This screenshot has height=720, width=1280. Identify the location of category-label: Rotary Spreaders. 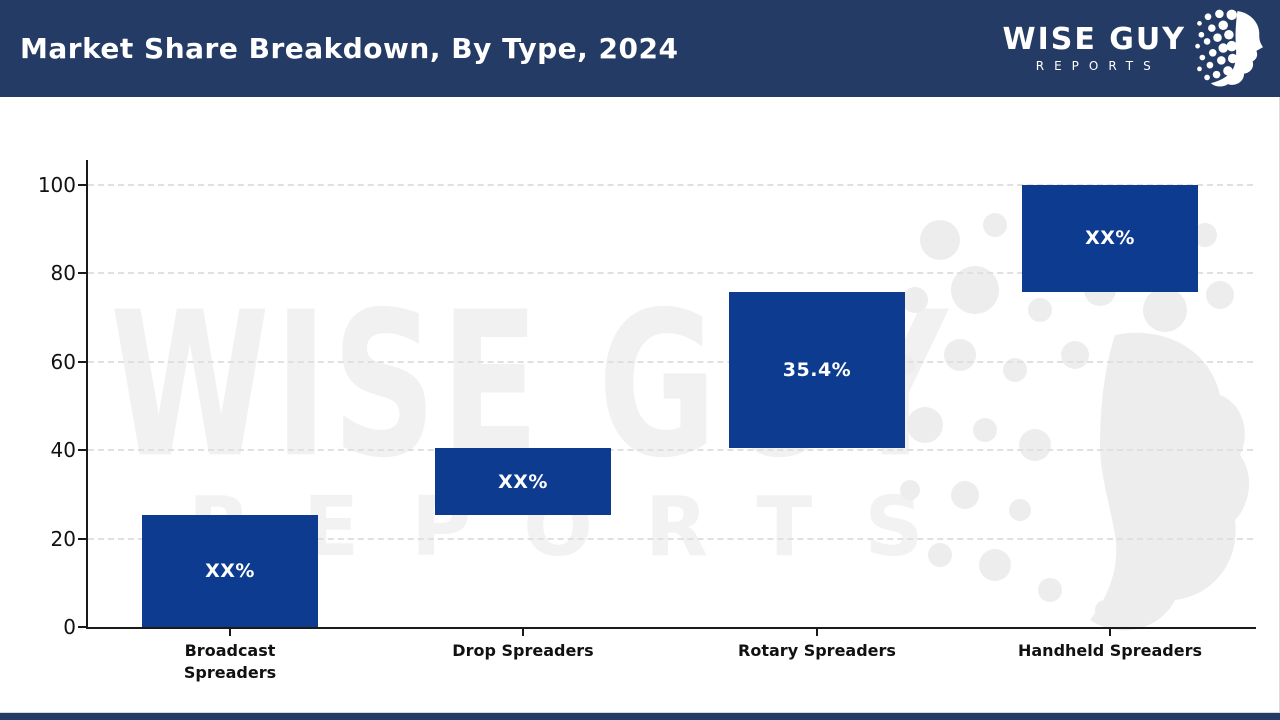
(817, 650).